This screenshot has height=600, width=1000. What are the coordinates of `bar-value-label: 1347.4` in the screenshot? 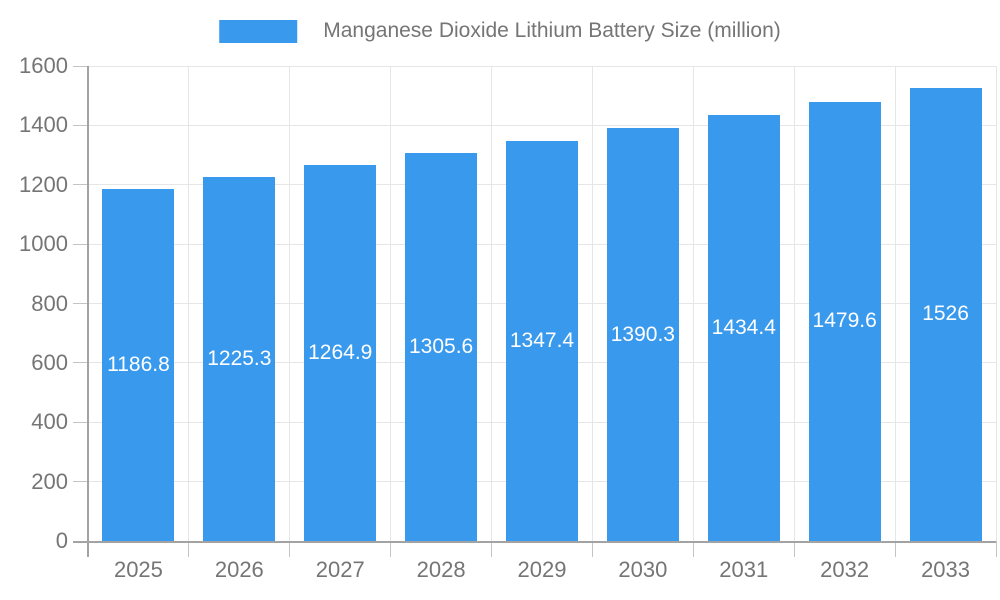 It's located at (542, 340).